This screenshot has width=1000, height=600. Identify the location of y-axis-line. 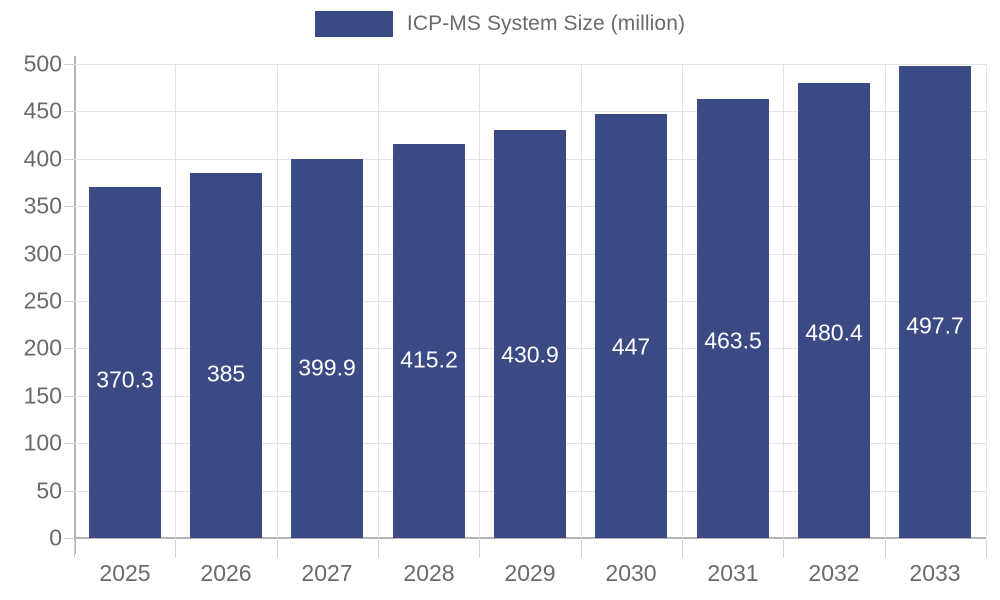
(75, 305).